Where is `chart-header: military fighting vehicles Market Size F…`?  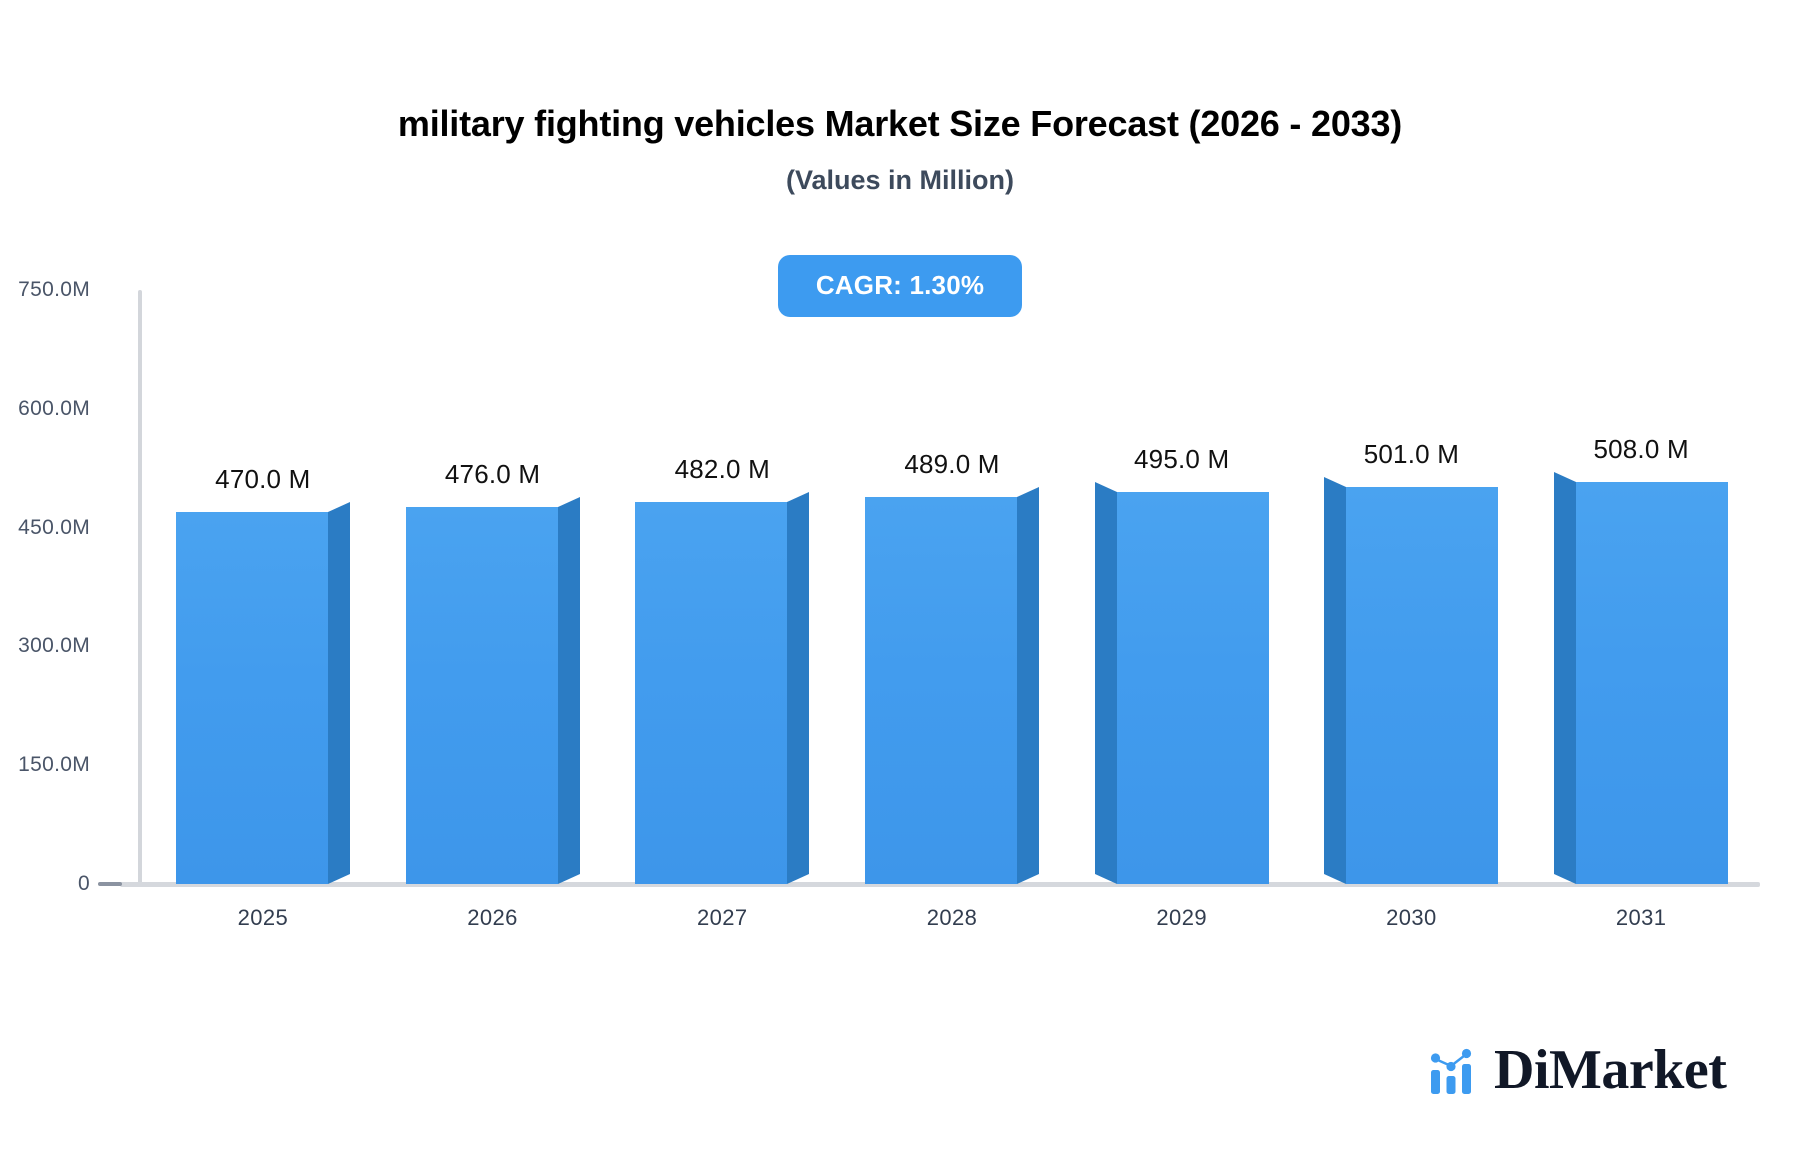
chart-header: military fighting vehicles Market Size F… is located at coordinates (900, 123).